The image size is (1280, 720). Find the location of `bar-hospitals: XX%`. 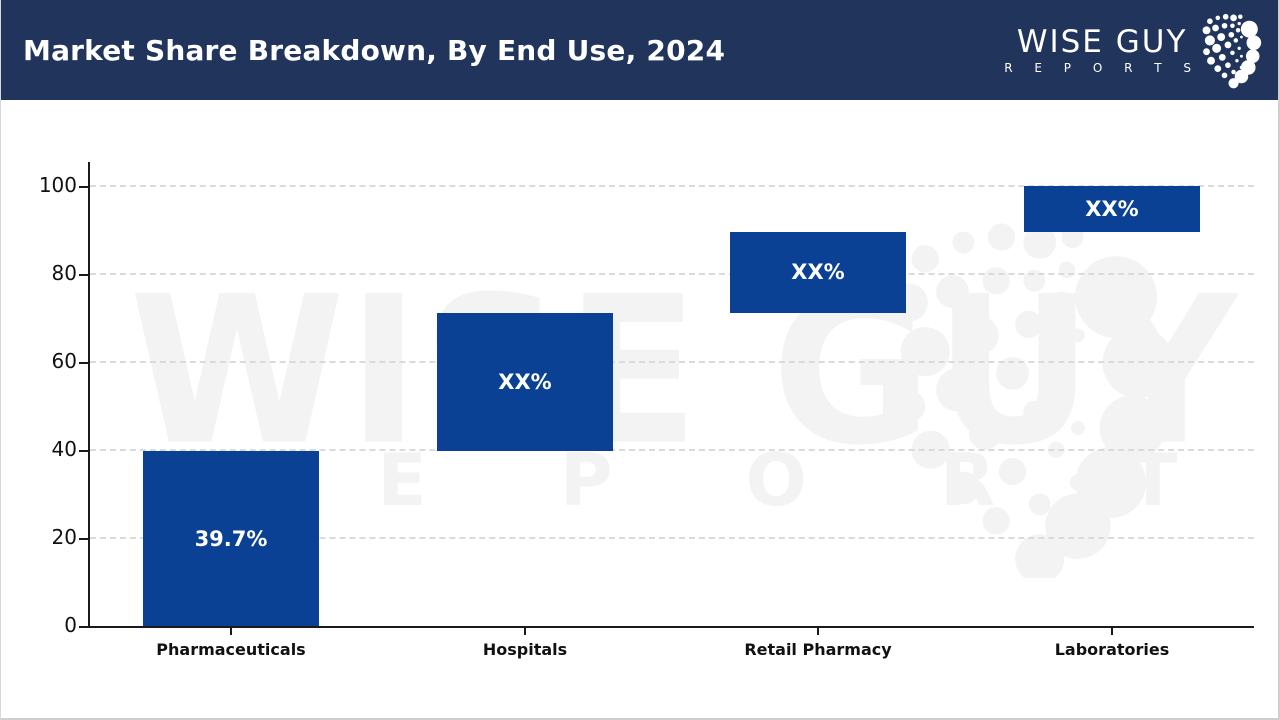

bar-hospitals: XX% is located at coordinates (525, 382).